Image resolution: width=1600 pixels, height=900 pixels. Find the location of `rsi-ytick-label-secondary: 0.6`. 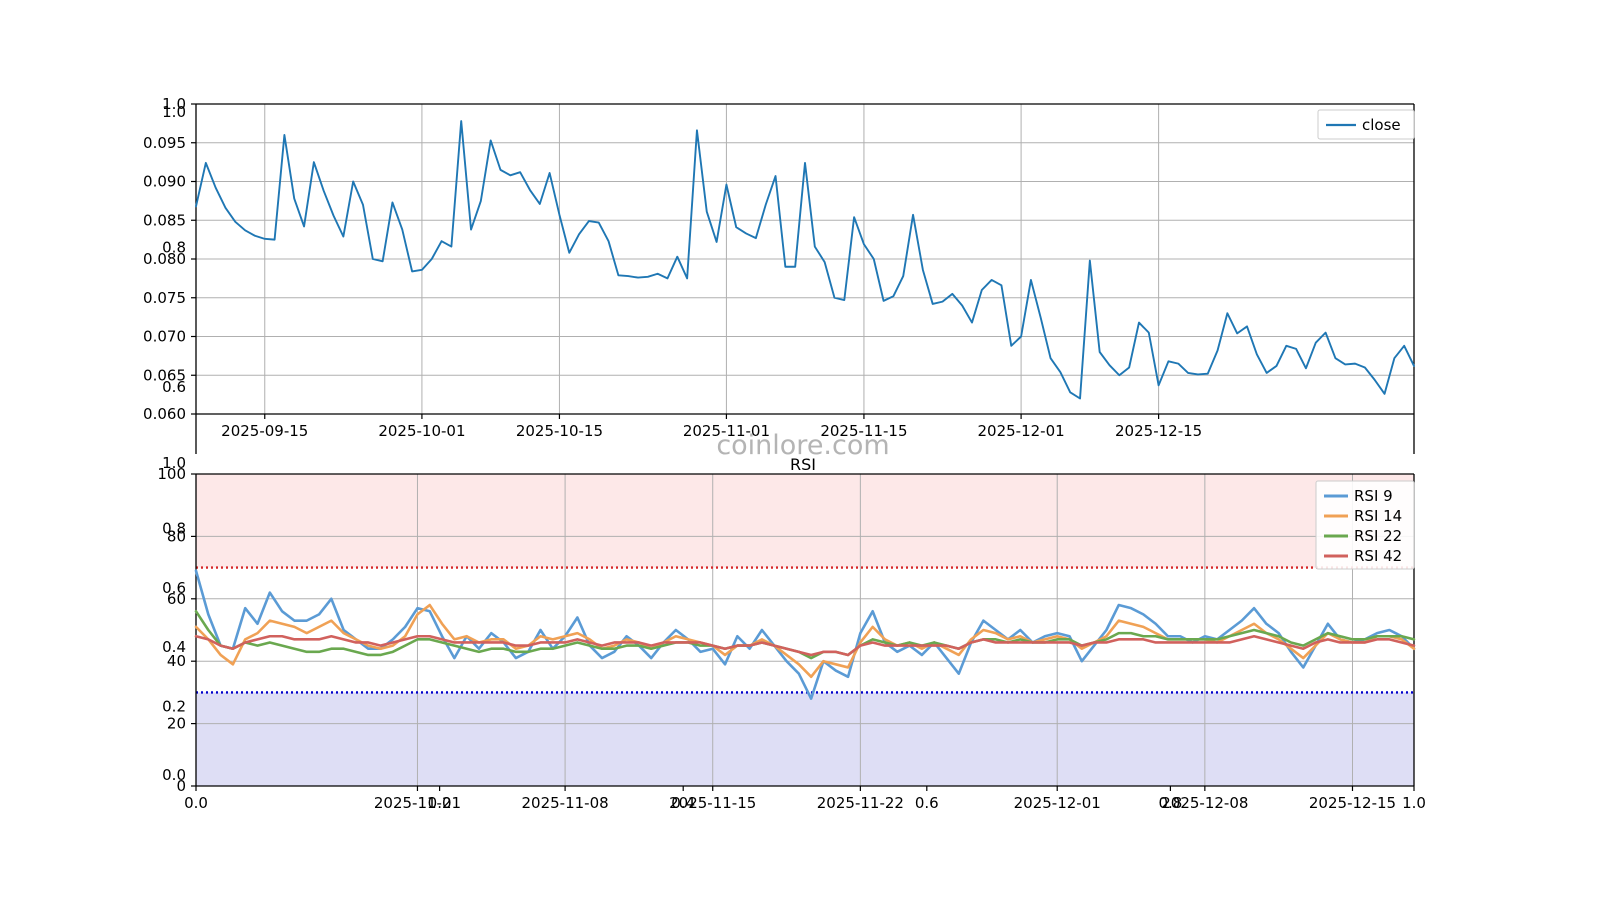

rsi-ytick-label-secondary: 0.6 is located at coordinates (174, 588).